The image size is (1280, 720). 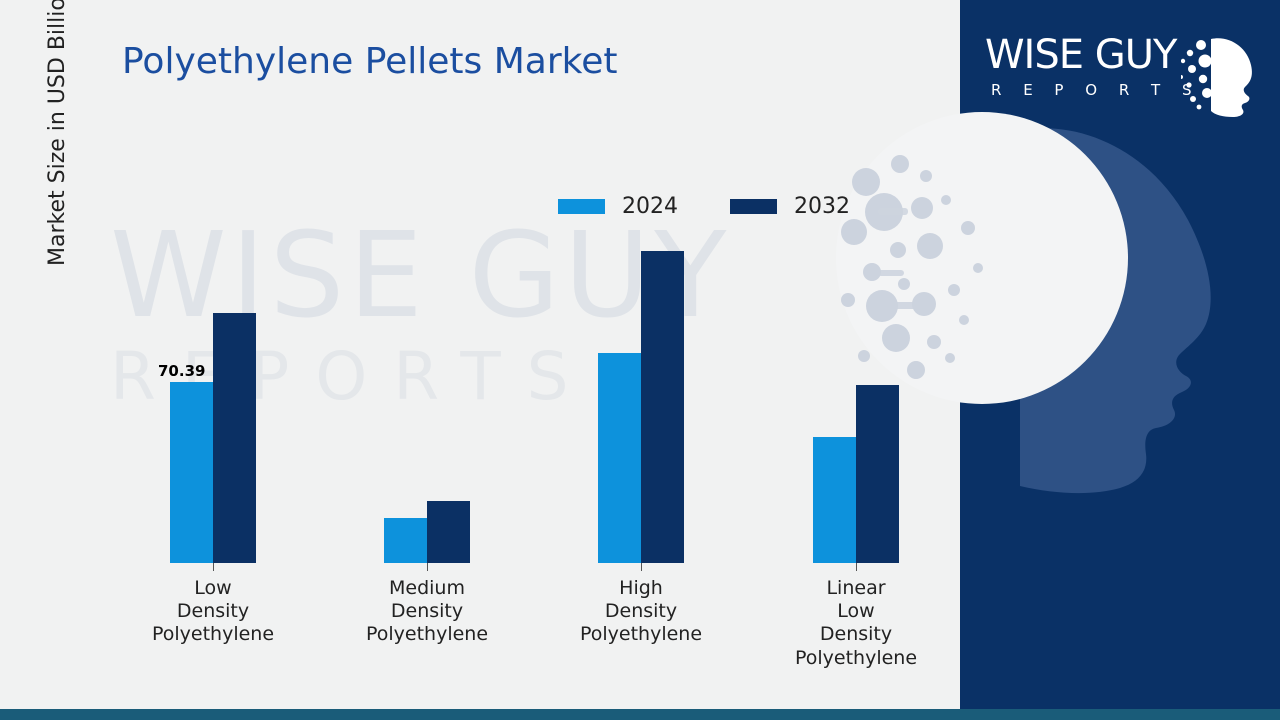 I want to click on x-axis-label-3: Linear Low Density Polyethylene, so click(x=856, y=623).